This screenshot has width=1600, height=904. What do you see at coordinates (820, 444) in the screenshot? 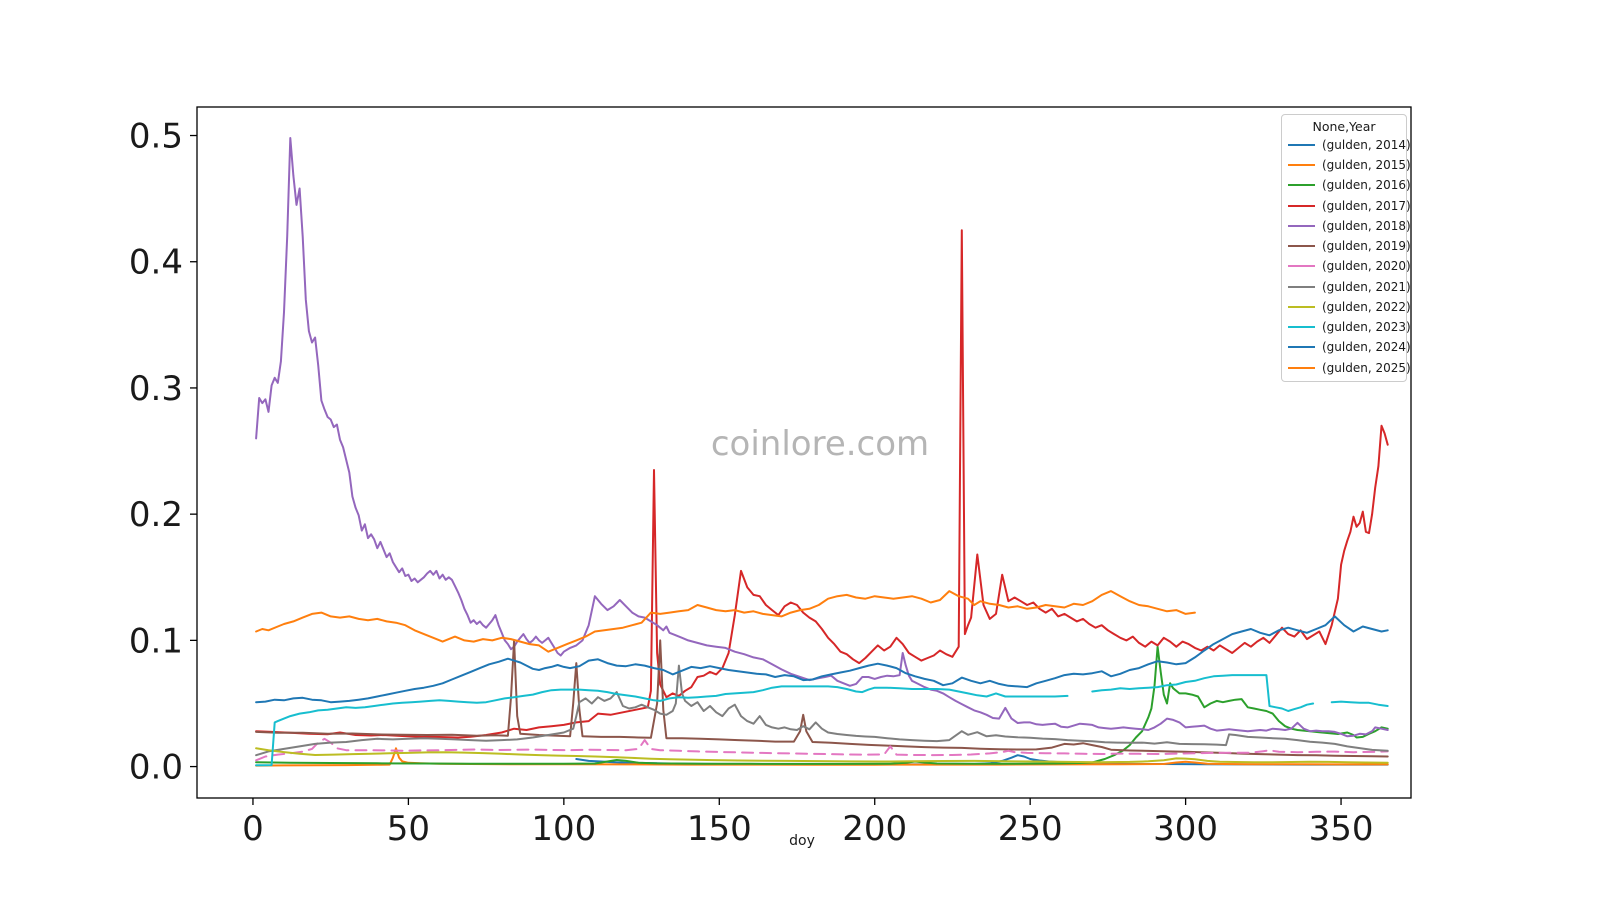
I see `watermark: coinlore.com` at bounding box center [820, 444].